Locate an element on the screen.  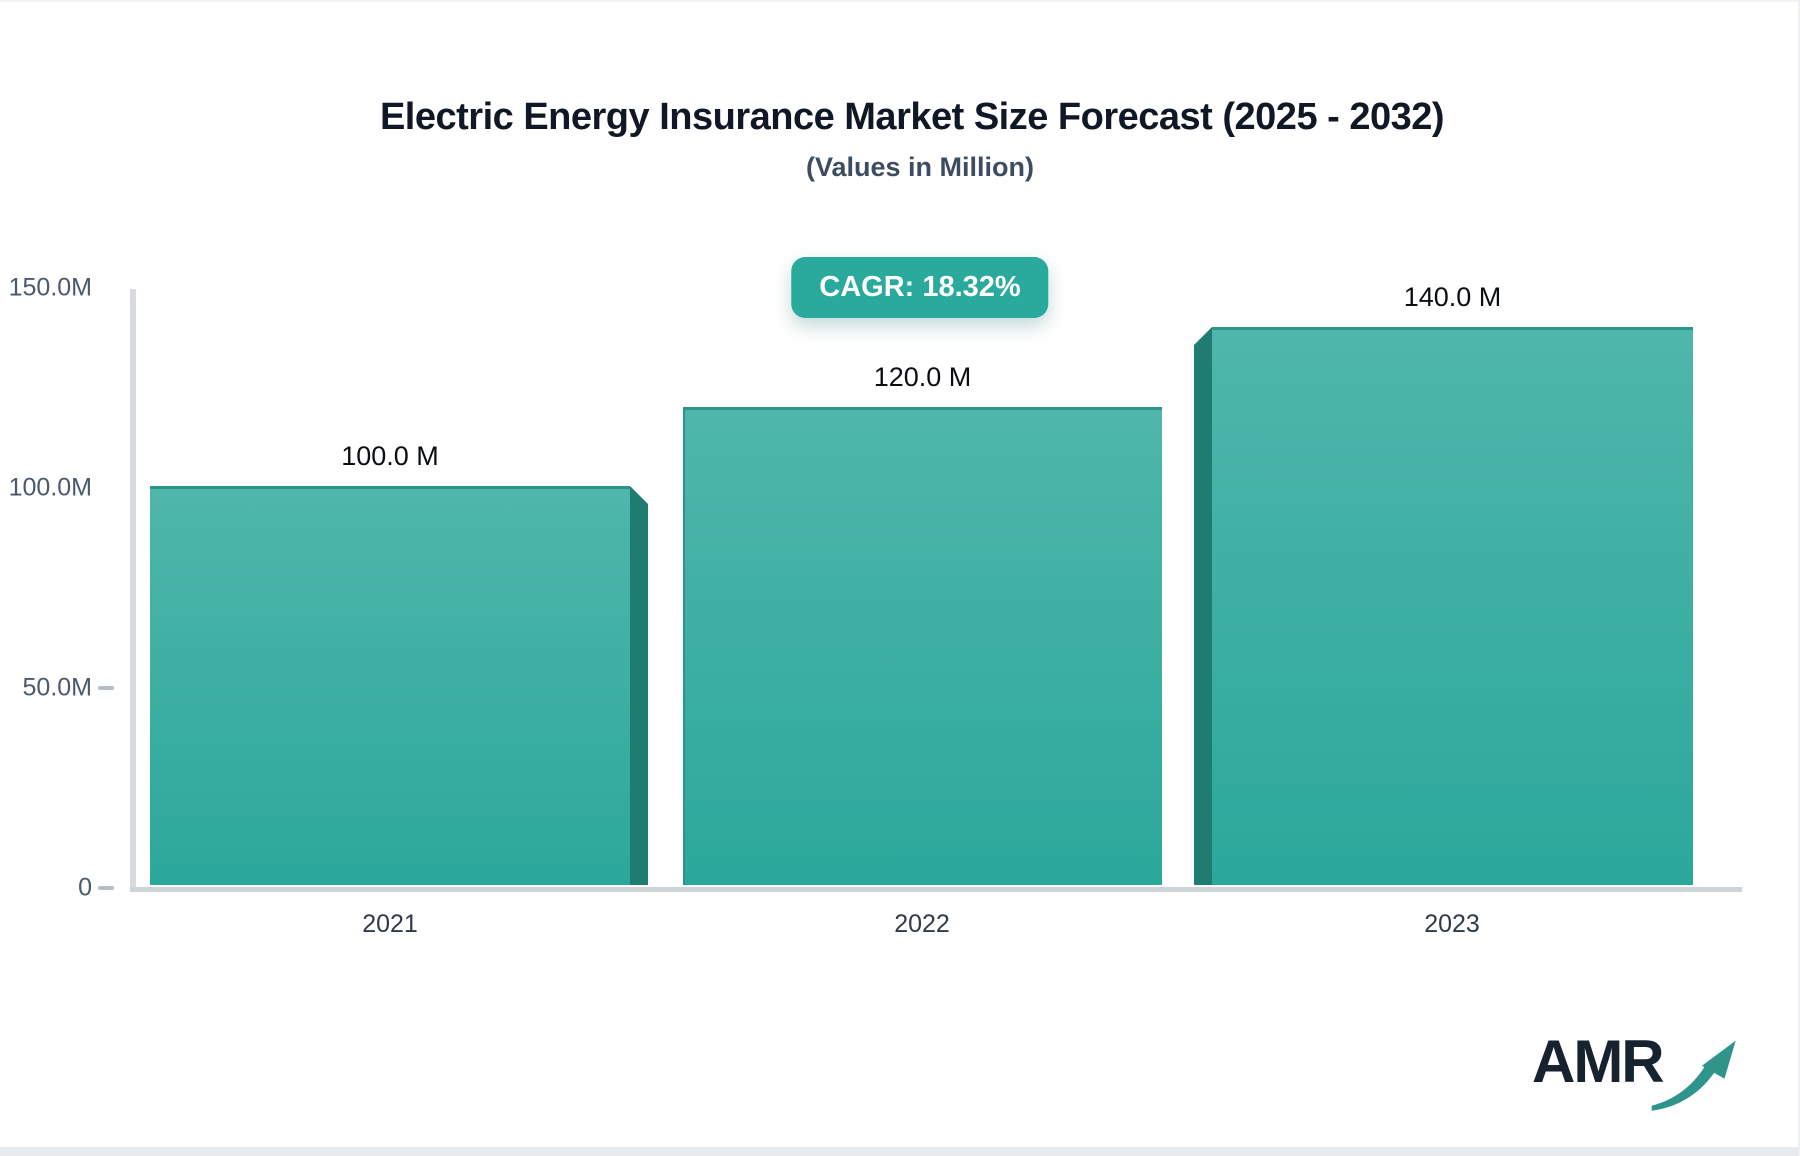
amr-logo: AMR is located at coordinates (1636, 1074).